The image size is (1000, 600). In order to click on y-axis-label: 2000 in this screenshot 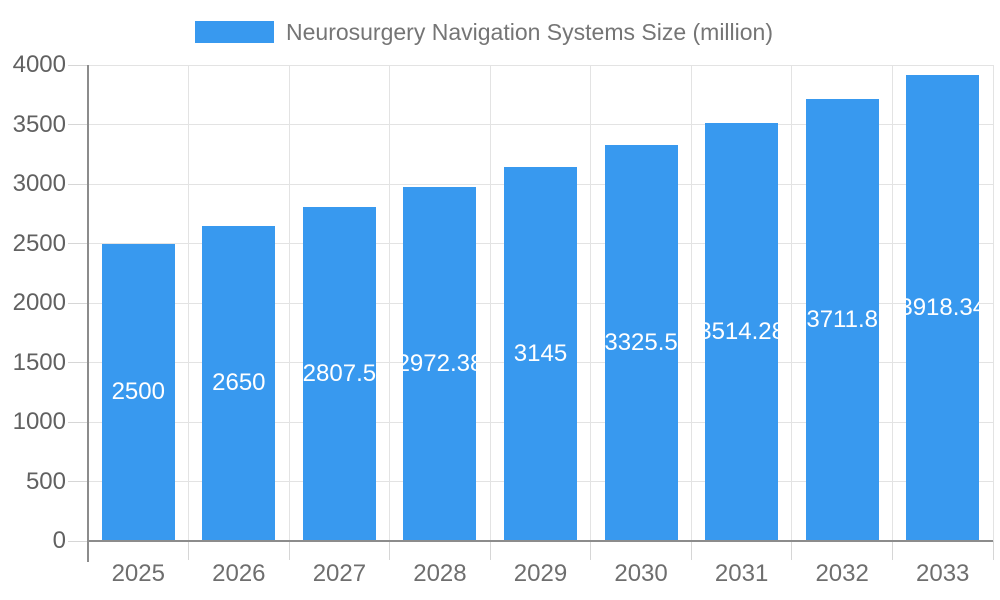, I will do `click(39, 302)`.